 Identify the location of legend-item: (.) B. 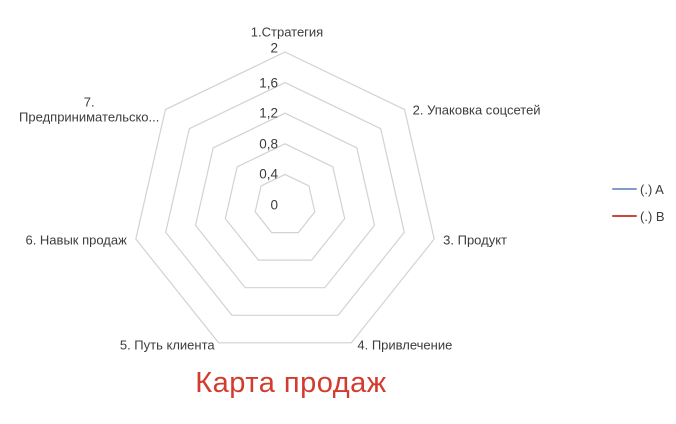
(638, 216).